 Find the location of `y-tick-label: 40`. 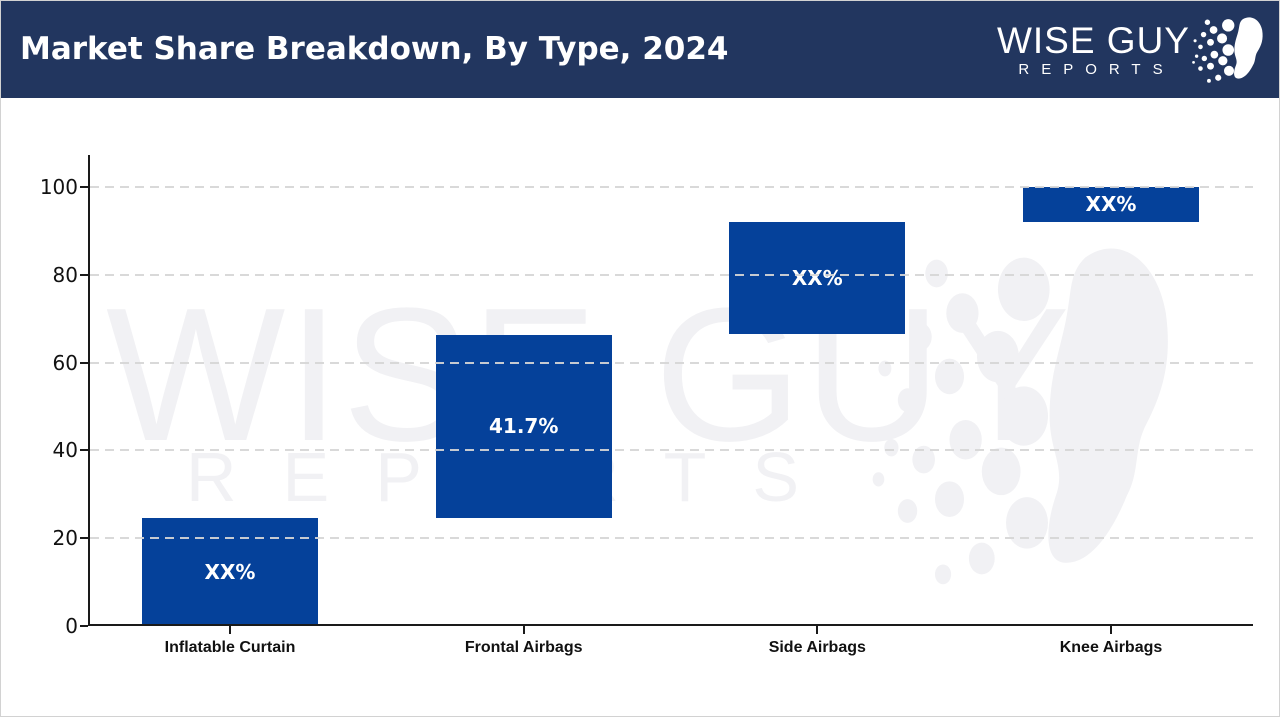

y-tick-label: 40 is located at coordinates (65, 450).